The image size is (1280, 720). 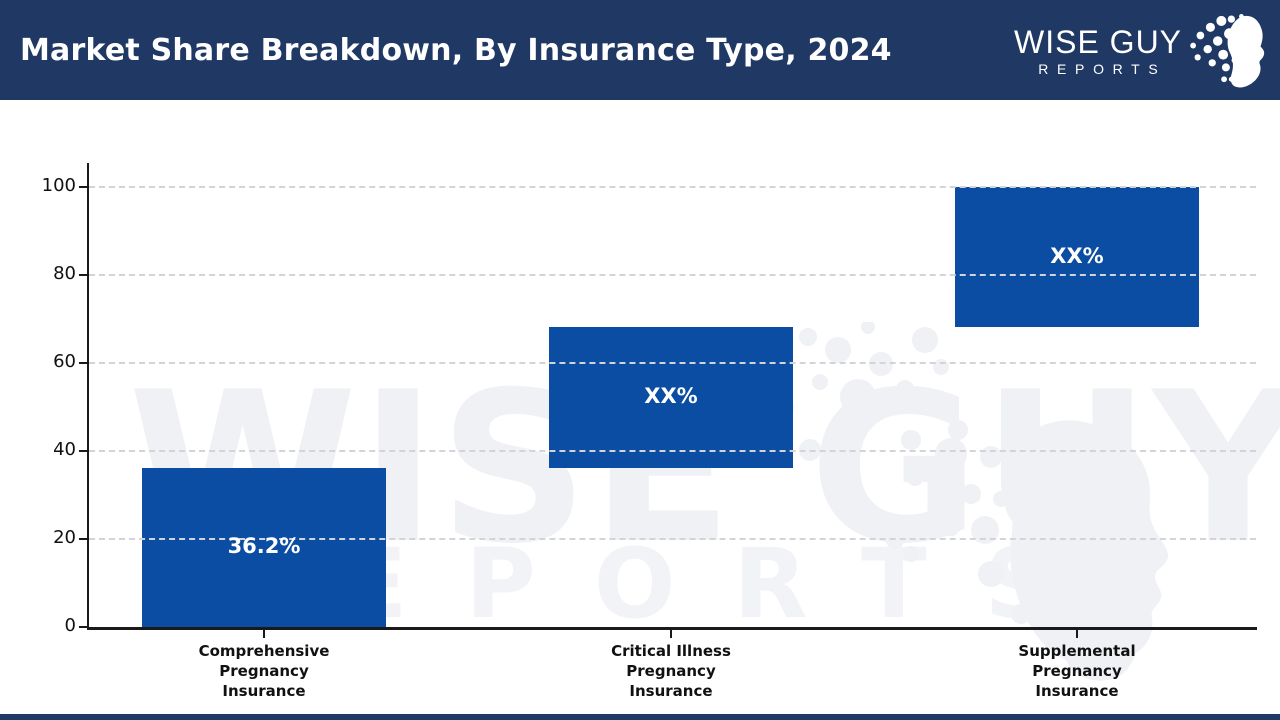 I want to click on x-category-label: Critical Illness Pregnancy Insurance, so click(x=671, y=671).